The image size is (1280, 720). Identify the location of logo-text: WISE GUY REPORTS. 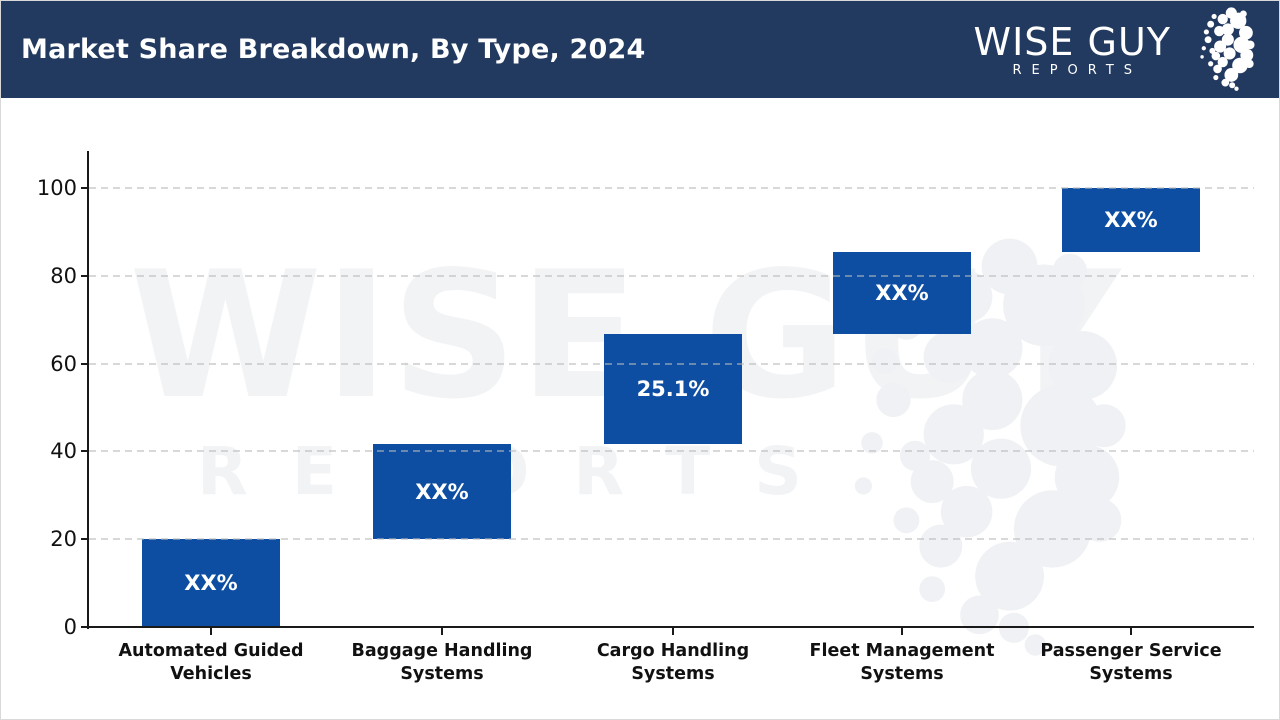
(1072, 50).